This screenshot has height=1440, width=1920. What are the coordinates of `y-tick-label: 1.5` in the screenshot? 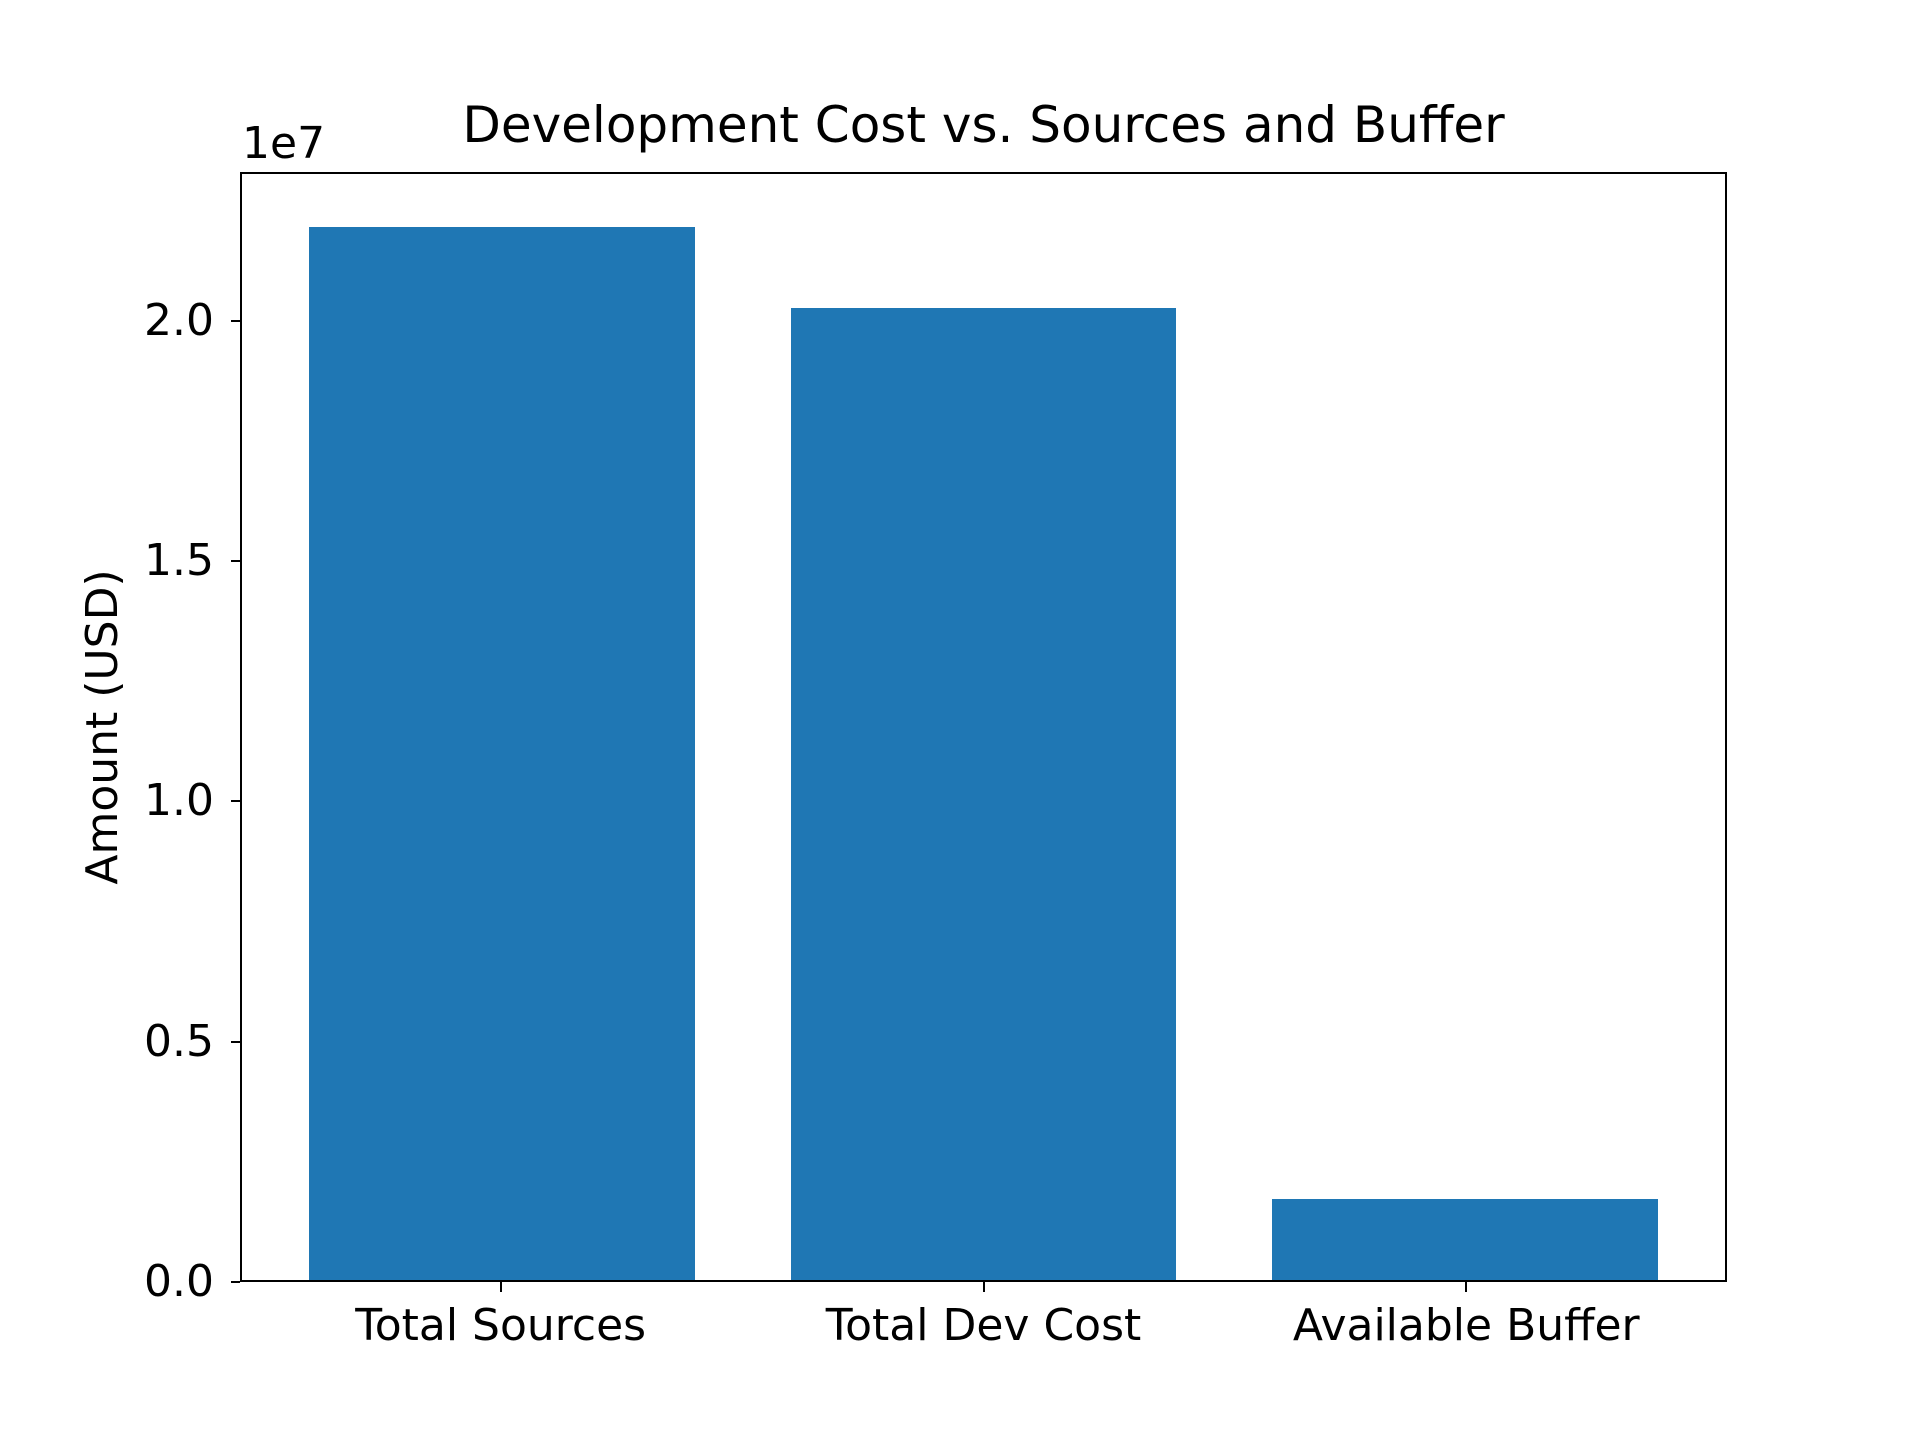 It's located at (179, 561).